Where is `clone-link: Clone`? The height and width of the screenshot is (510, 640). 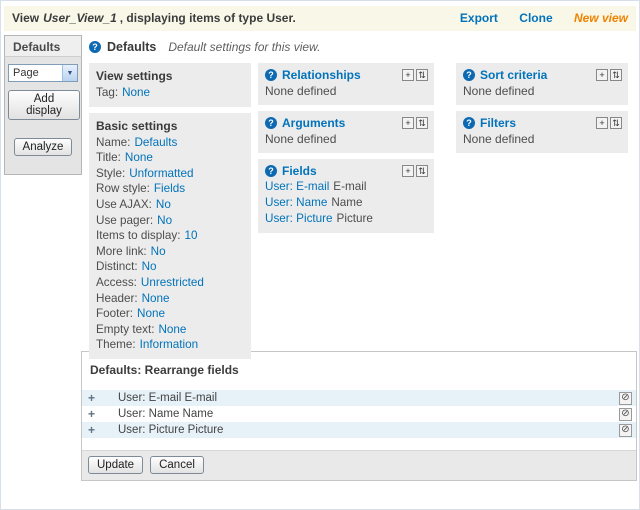
clone-link: Clone is located at coordinates (536, 18).